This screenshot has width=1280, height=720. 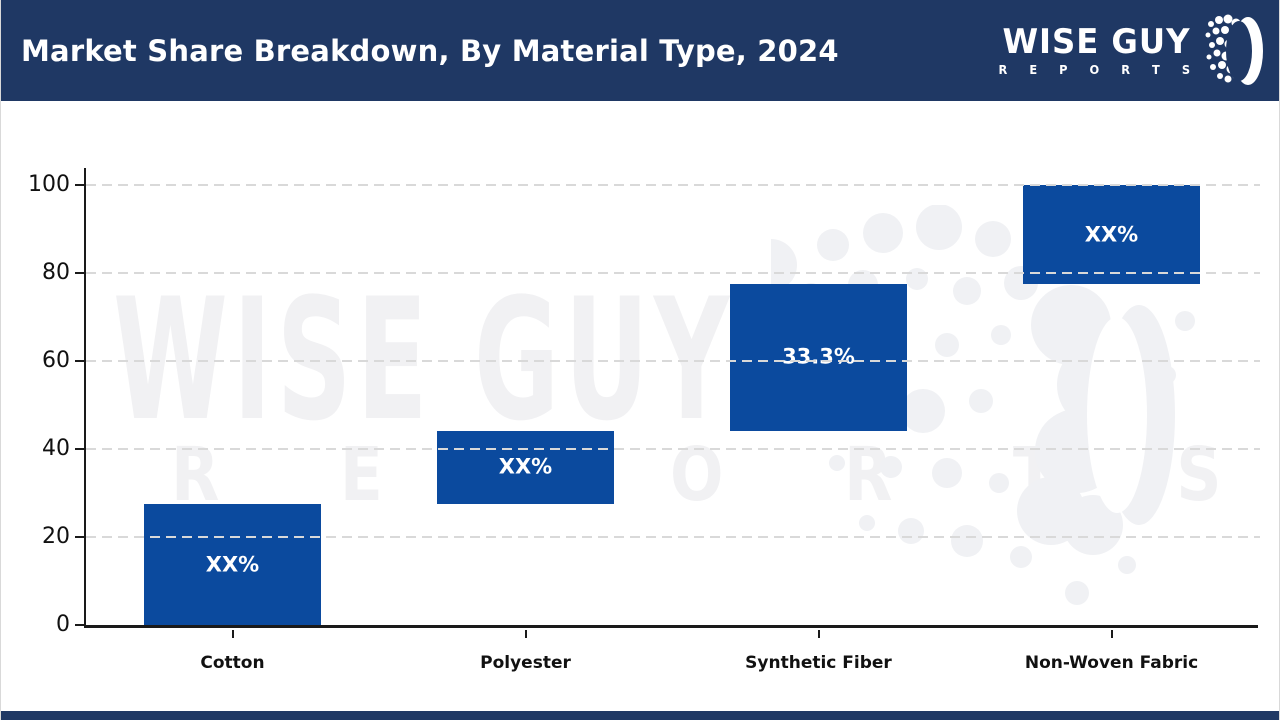 What do you see at coordinates (673, 185) in the screenshot?
I see `gridline-y100` at bounding box center [673, 185].